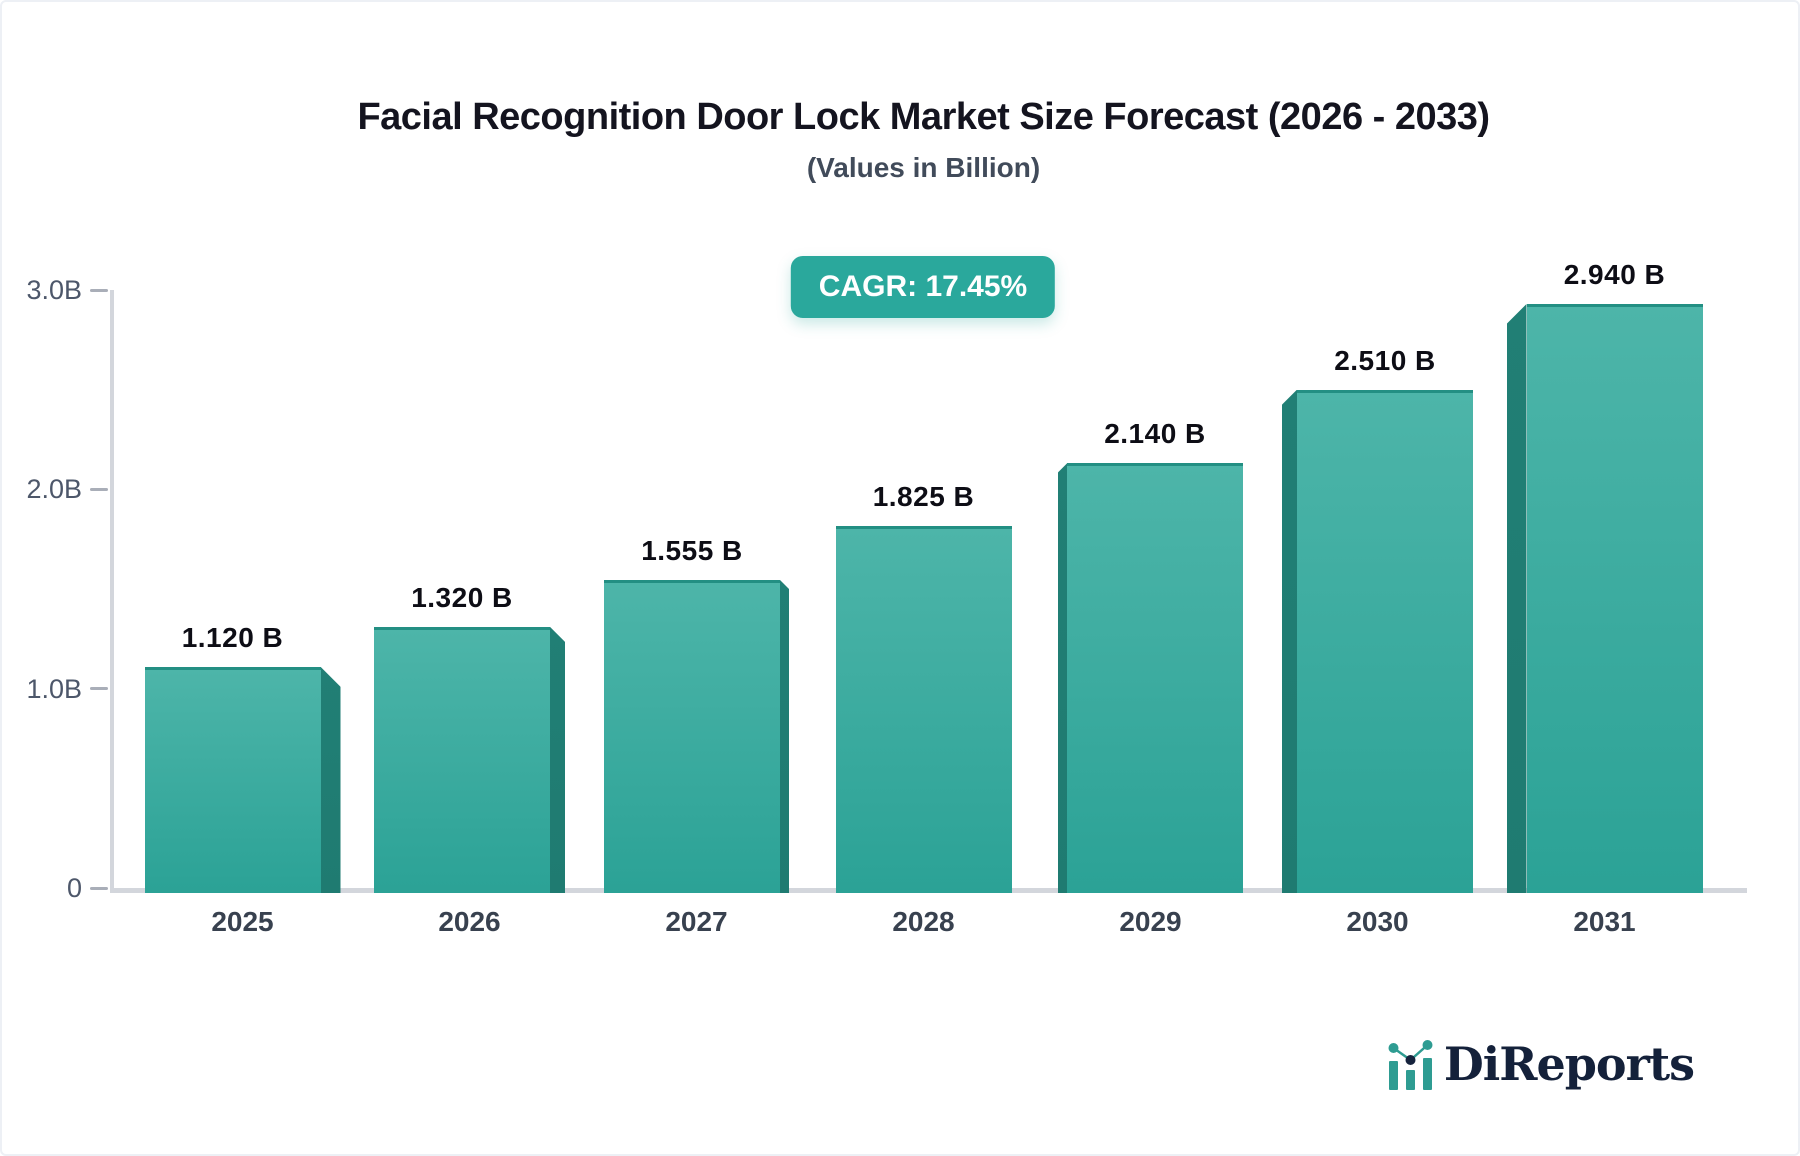  I want to click on bar-value-label: 2.510 B, so click(1385, 360).